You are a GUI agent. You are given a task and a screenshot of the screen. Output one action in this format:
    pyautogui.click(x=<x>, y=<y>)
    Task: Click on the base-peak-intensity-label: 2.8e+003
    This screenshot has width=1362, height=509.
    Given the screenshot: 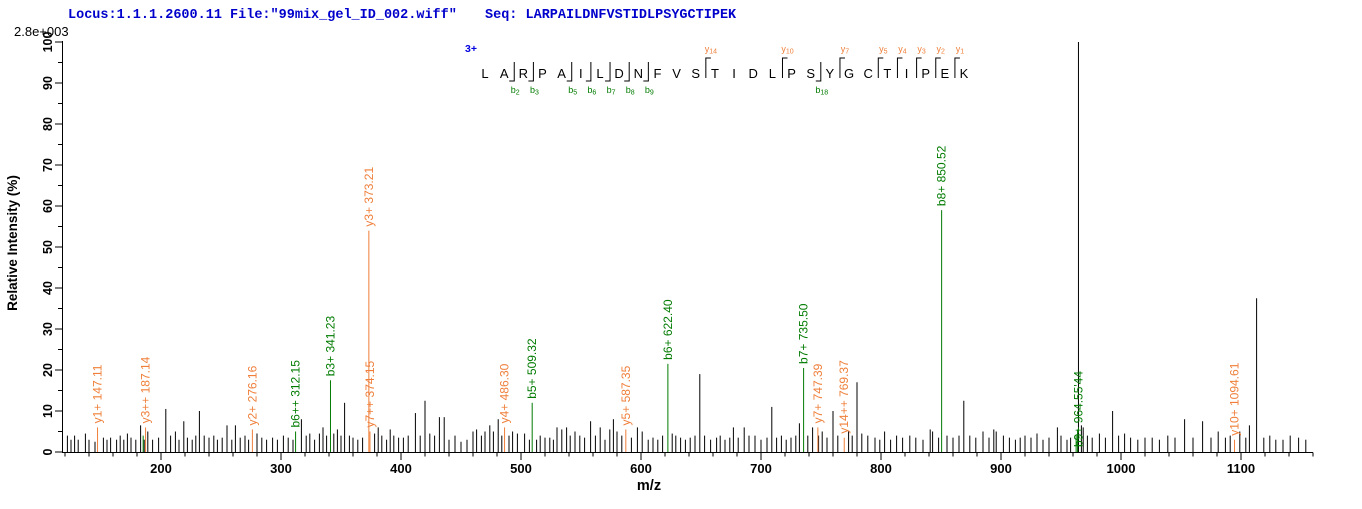 What is the action you would take?
    pyautogui.click(x=41, y=31)
    